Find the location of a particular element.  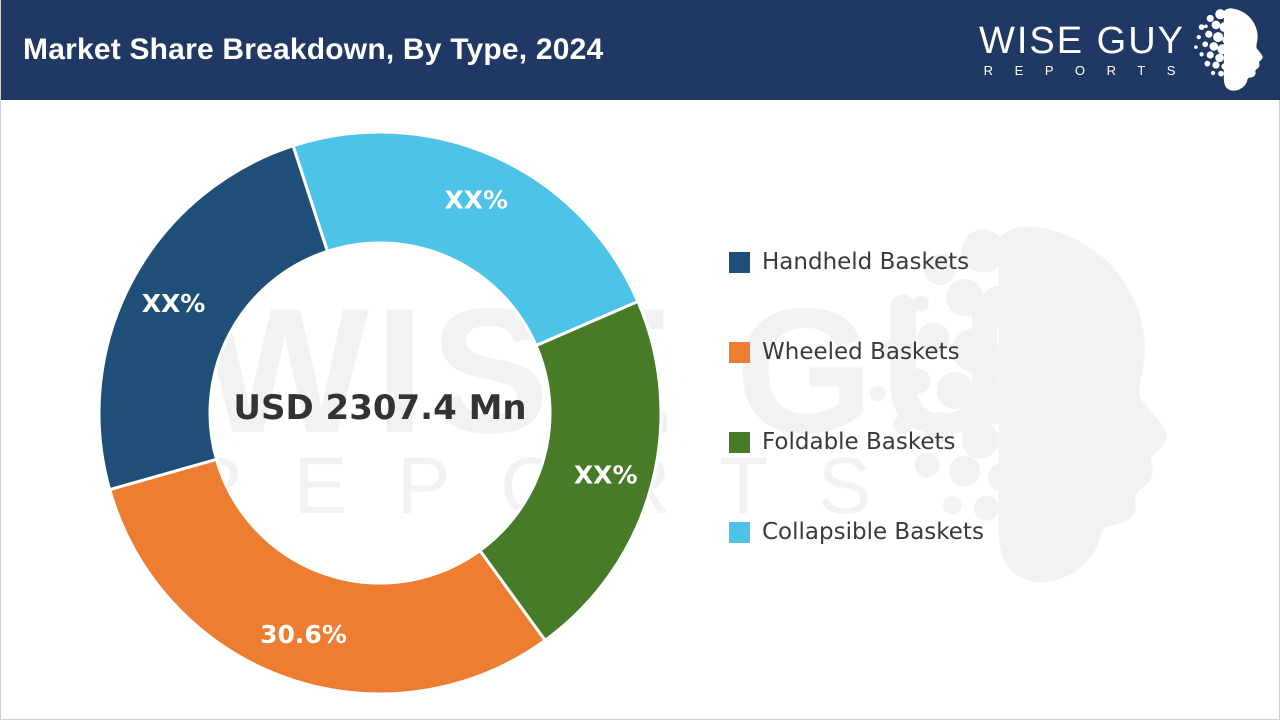

legend-item-collapsible-baskets: Collapsible Baskets is located at coordinates (856, 532).